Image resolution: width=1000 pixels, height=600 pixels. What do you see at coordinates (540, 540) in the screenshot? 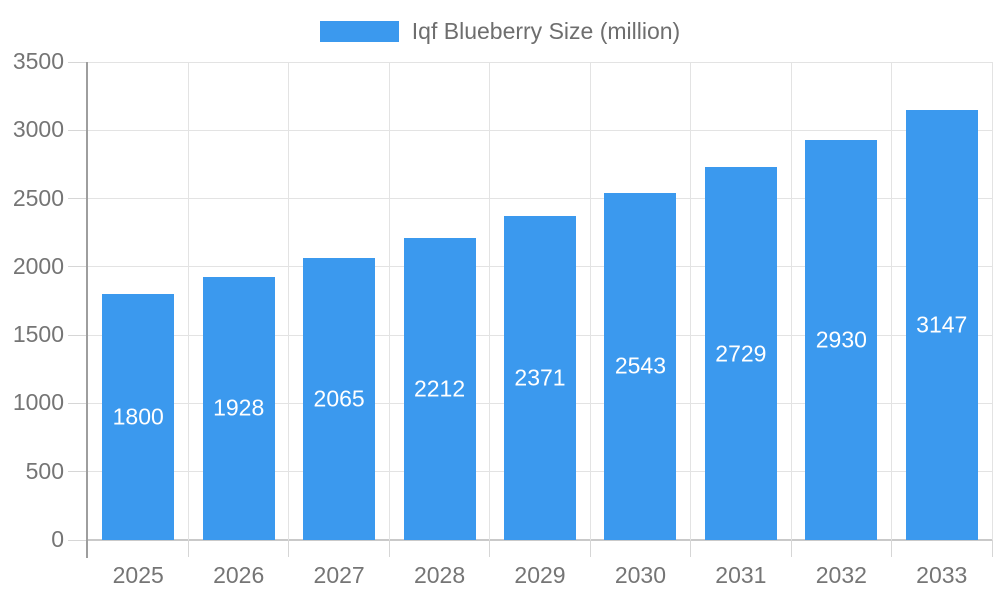
I see `x-axis-line` at bounding box center [540, 540].